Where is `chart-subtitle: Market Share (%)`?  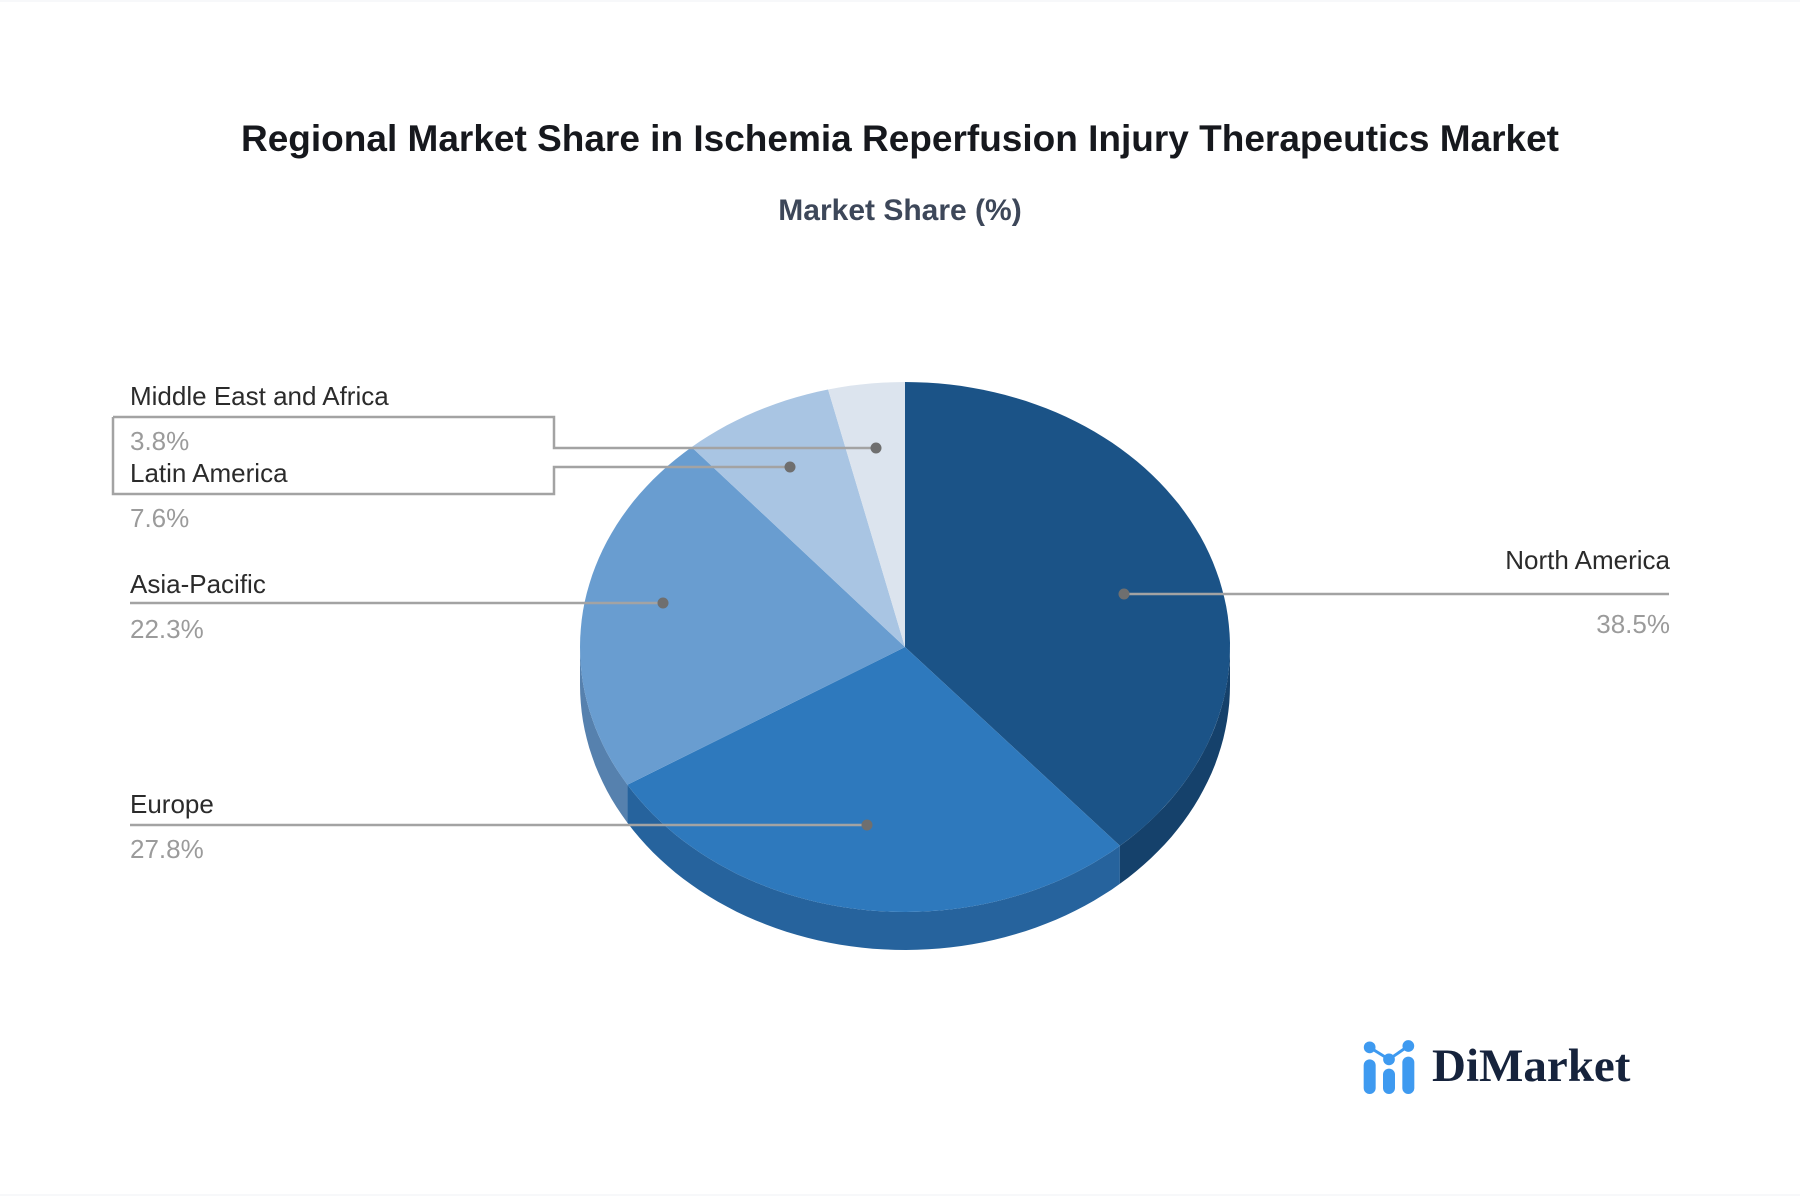
chart-subtitle: Market Share (%) is located at coordinates (900, 210).